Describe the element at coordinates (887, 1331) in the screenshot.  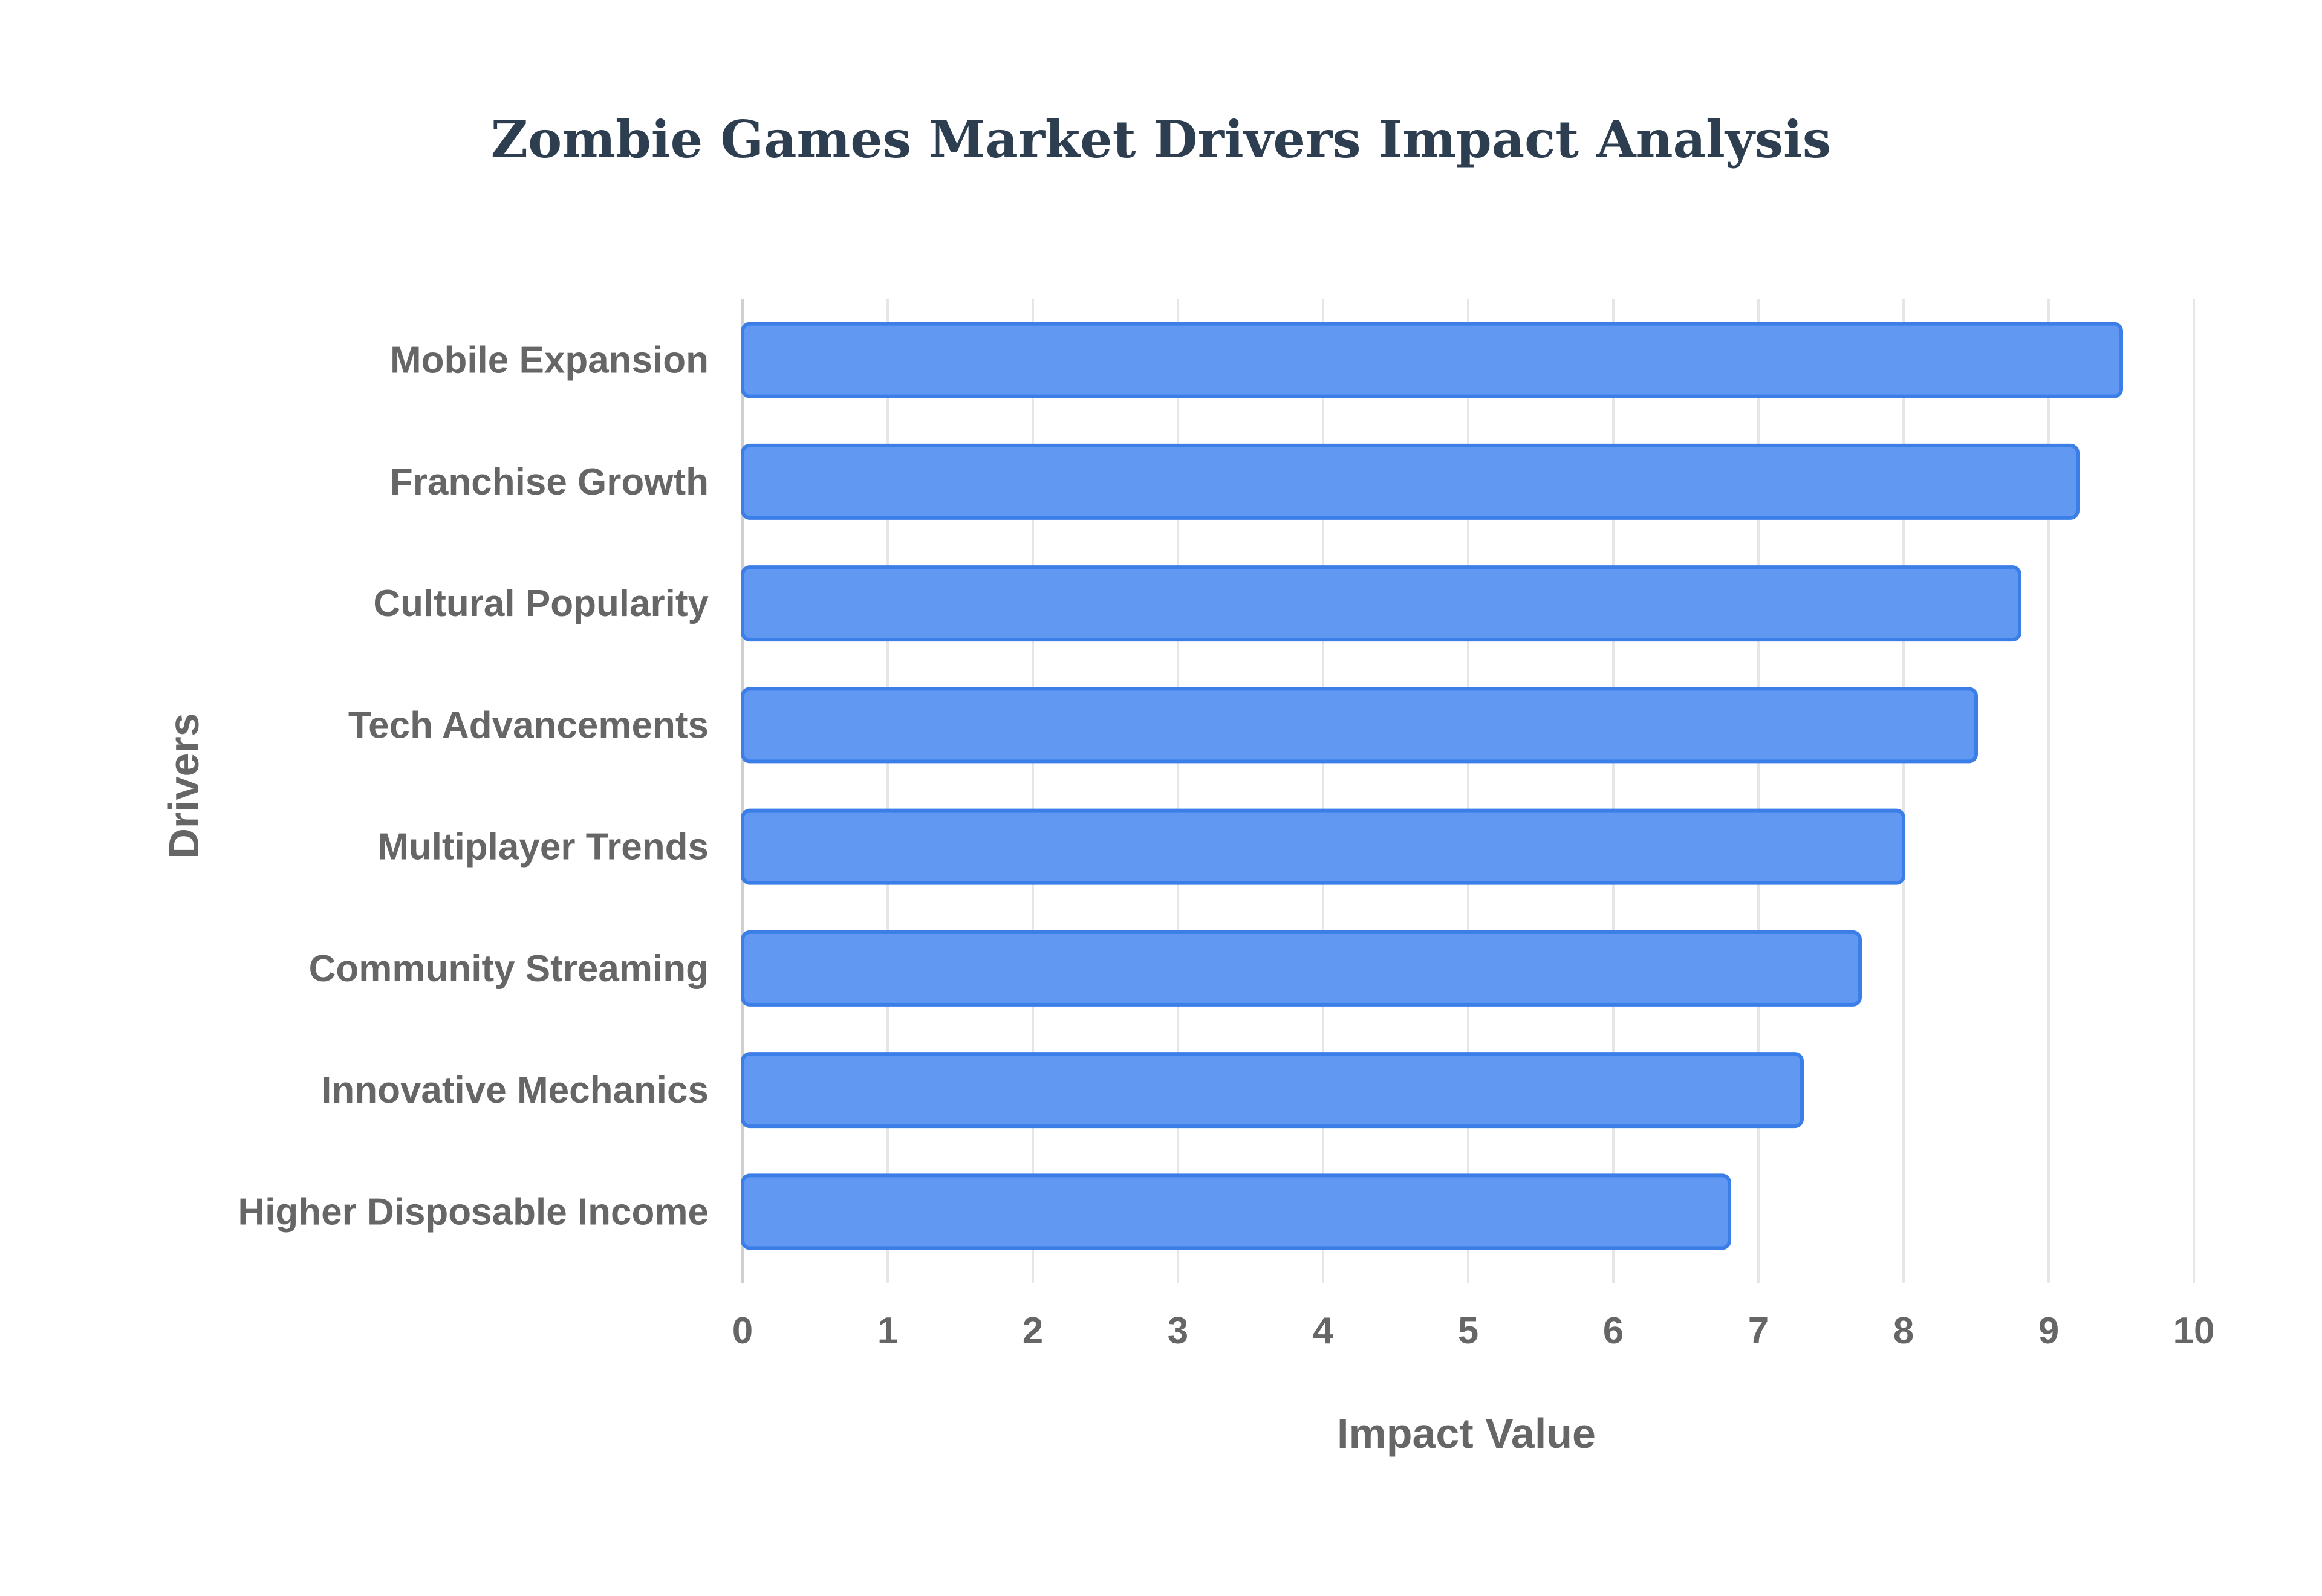
I see `x-tick-label: 1` at that location.